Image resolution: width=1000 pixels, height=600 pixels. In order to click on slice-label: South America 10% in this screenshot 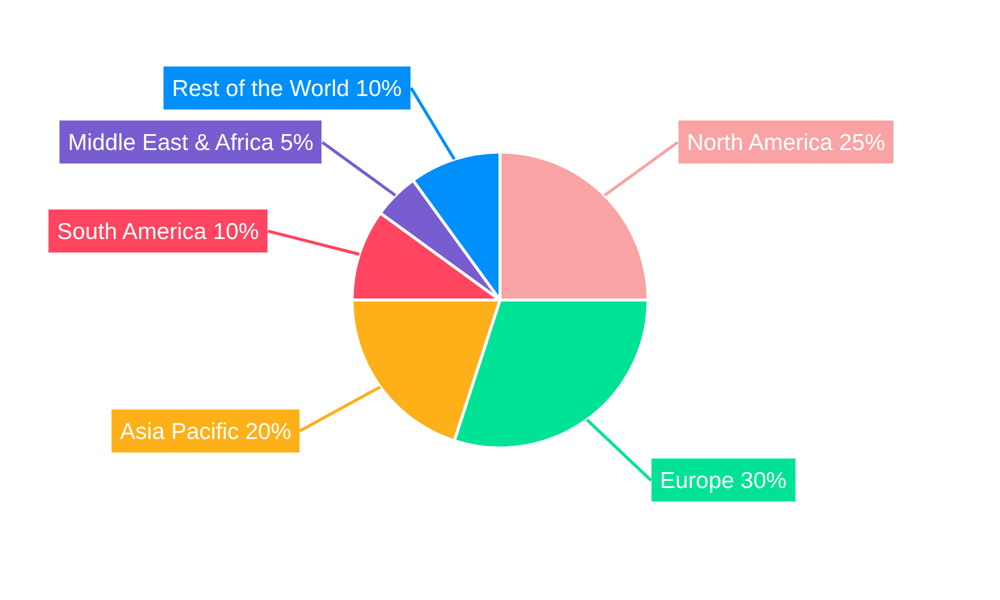, I will do `click(158, 231)`.